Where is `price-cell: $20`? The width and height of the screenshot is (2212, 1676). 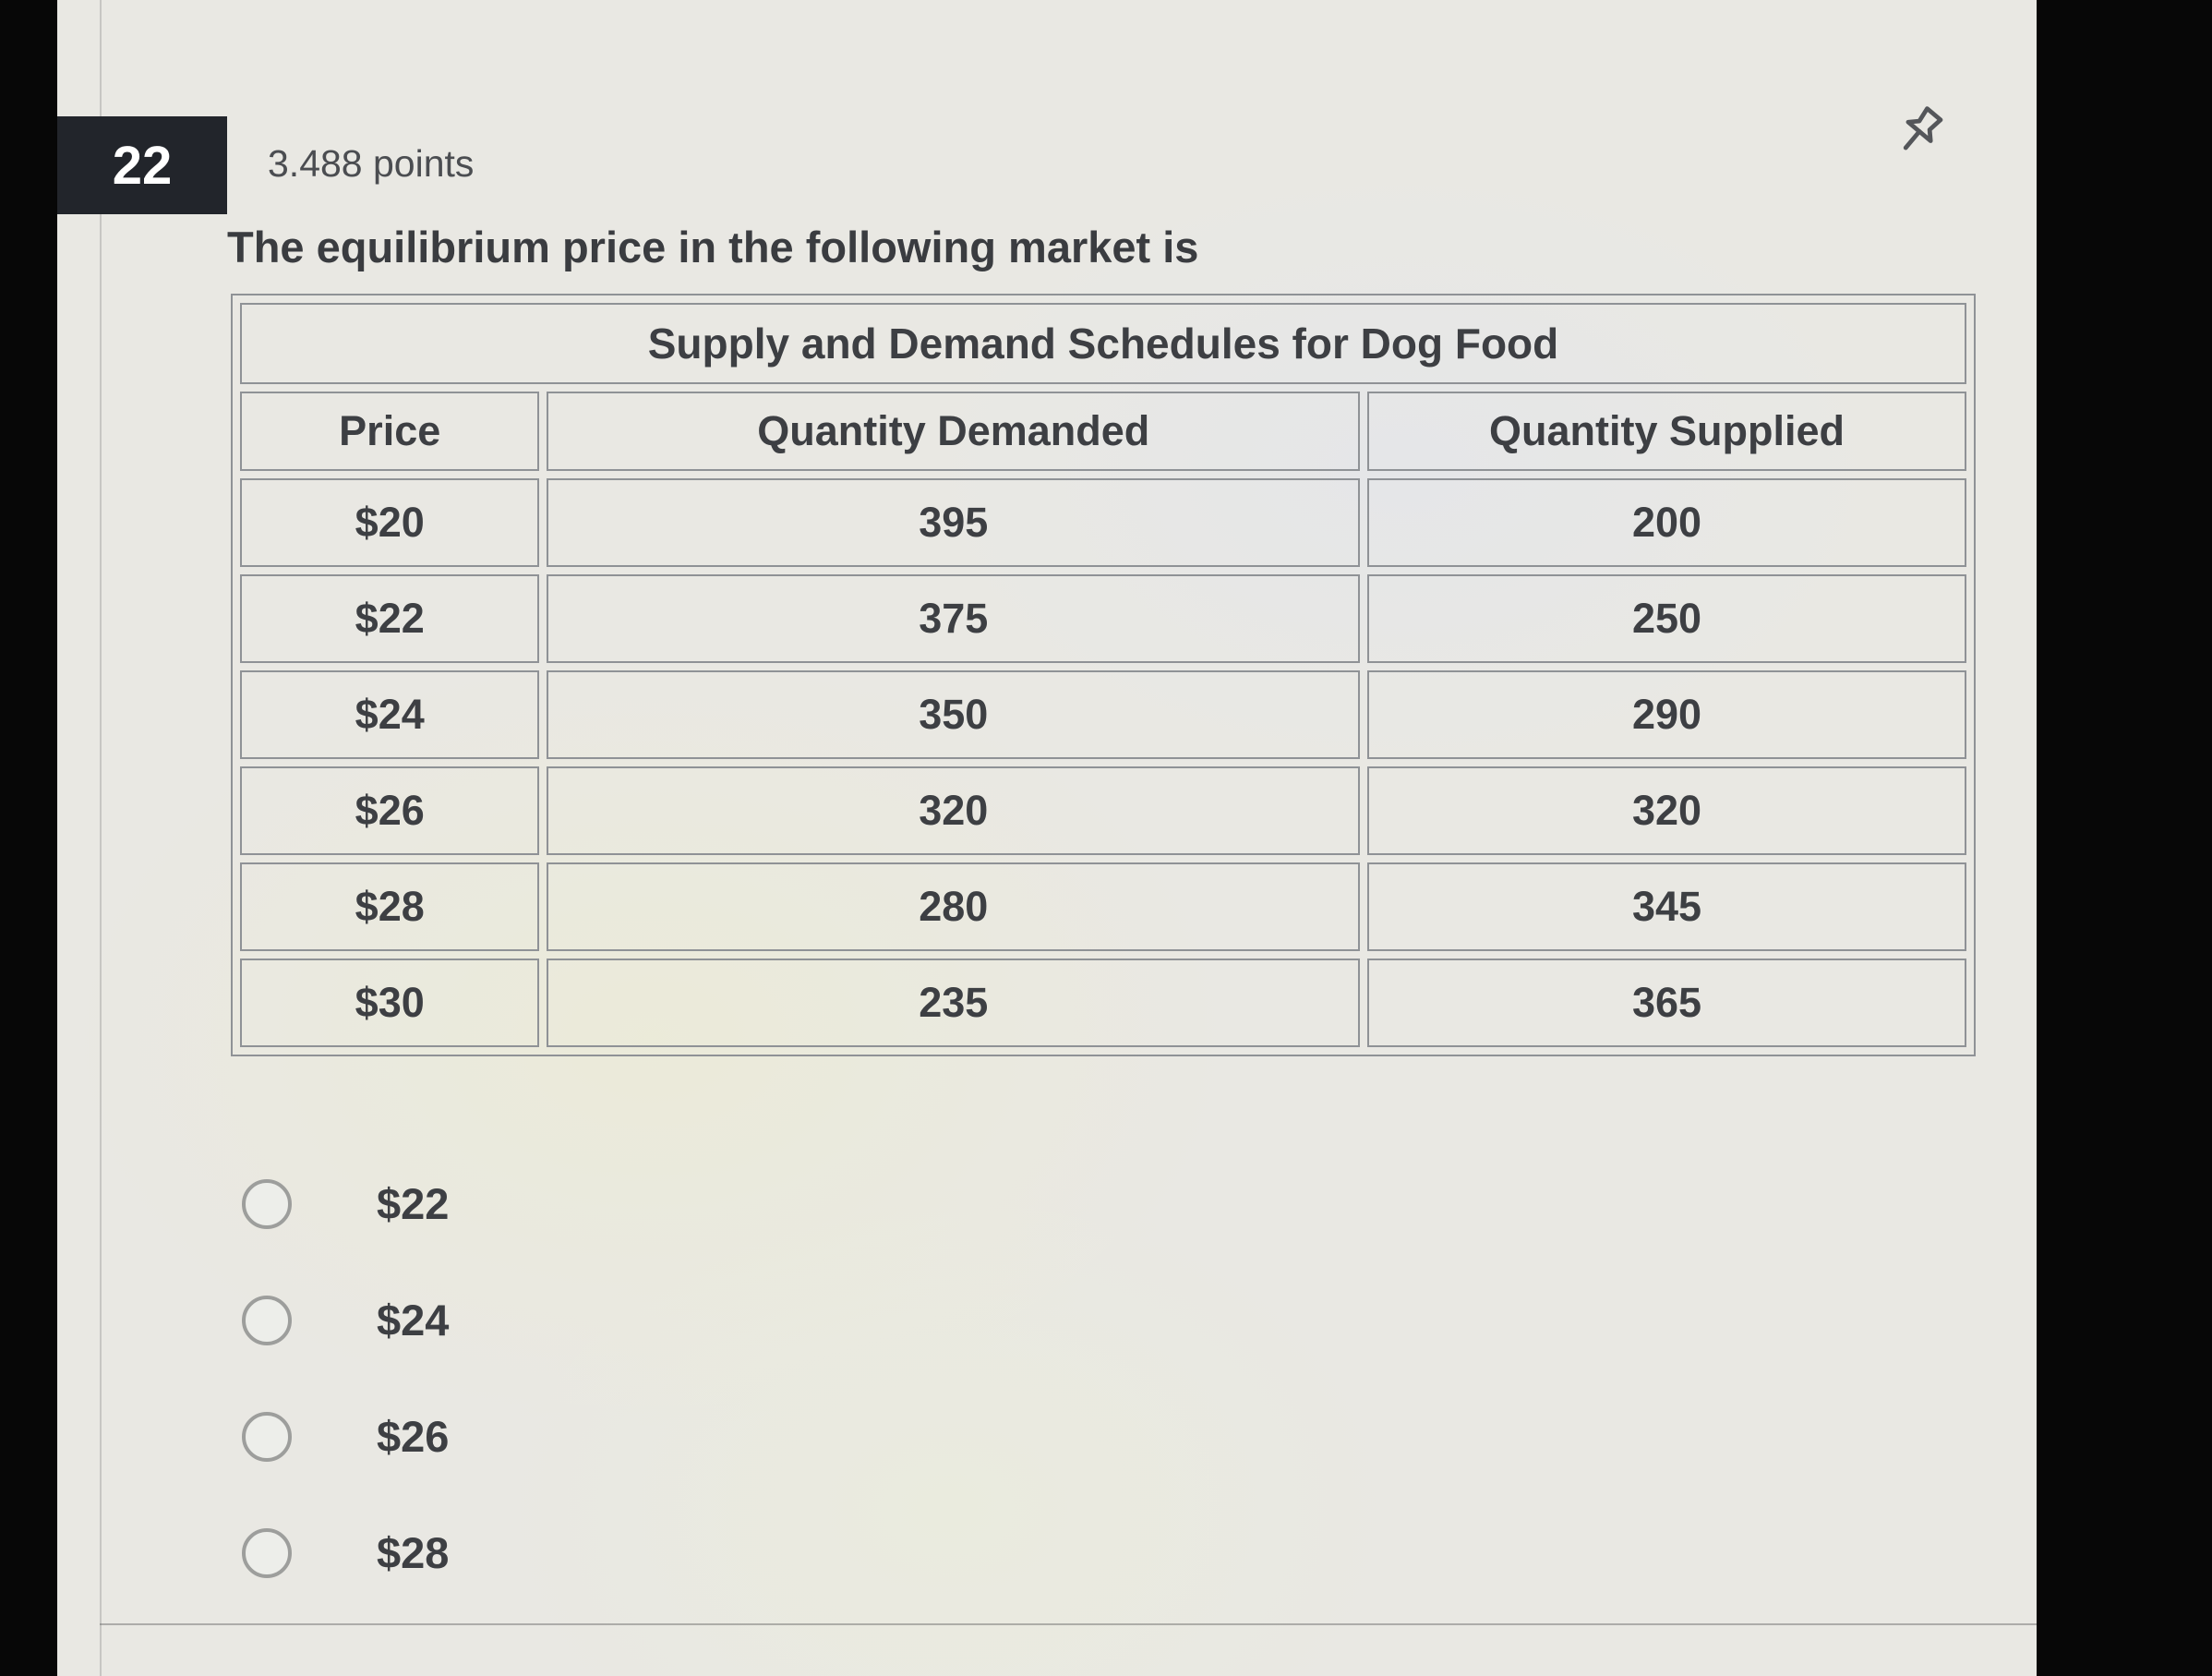 price-cell: $20 is located at coordinates (390, 522).